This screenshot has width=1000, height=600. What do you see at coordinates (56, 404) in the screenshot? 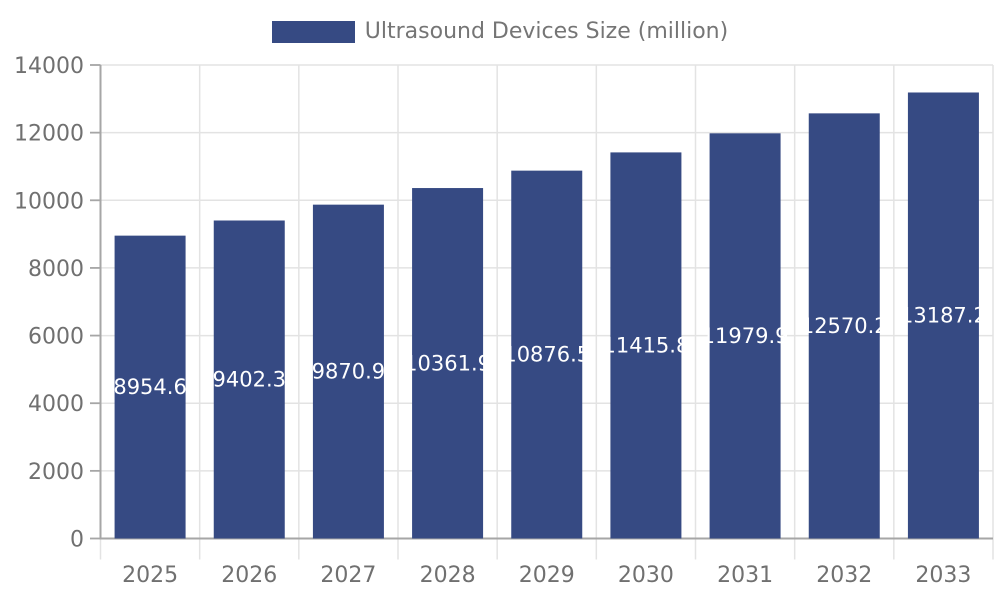
I see `y-tick-label: 4000` at bounding box center [56, 404].